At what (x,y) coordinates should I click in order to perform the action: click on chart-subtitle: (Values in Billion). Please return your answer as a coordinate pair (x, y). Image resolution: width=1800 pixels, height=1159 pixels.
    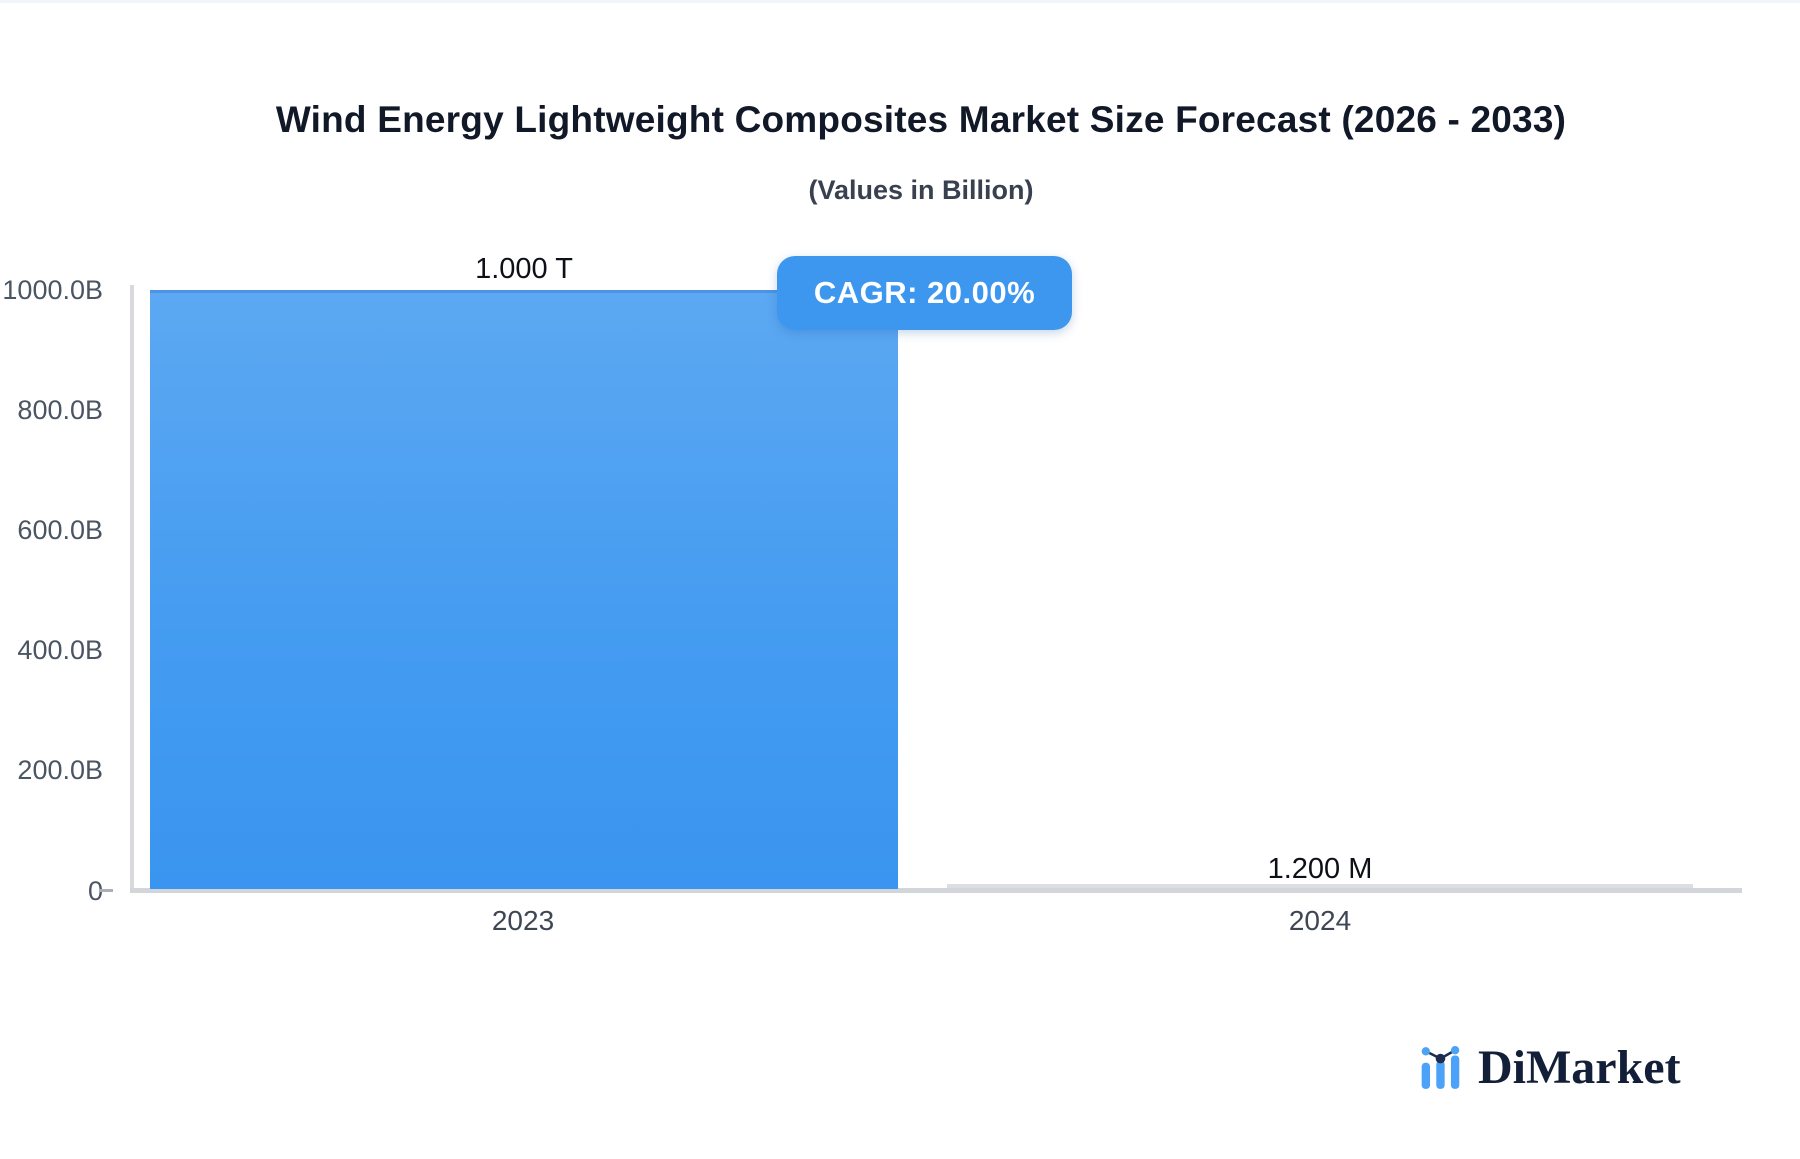
    Looking at the image, I should click on (921, 190).